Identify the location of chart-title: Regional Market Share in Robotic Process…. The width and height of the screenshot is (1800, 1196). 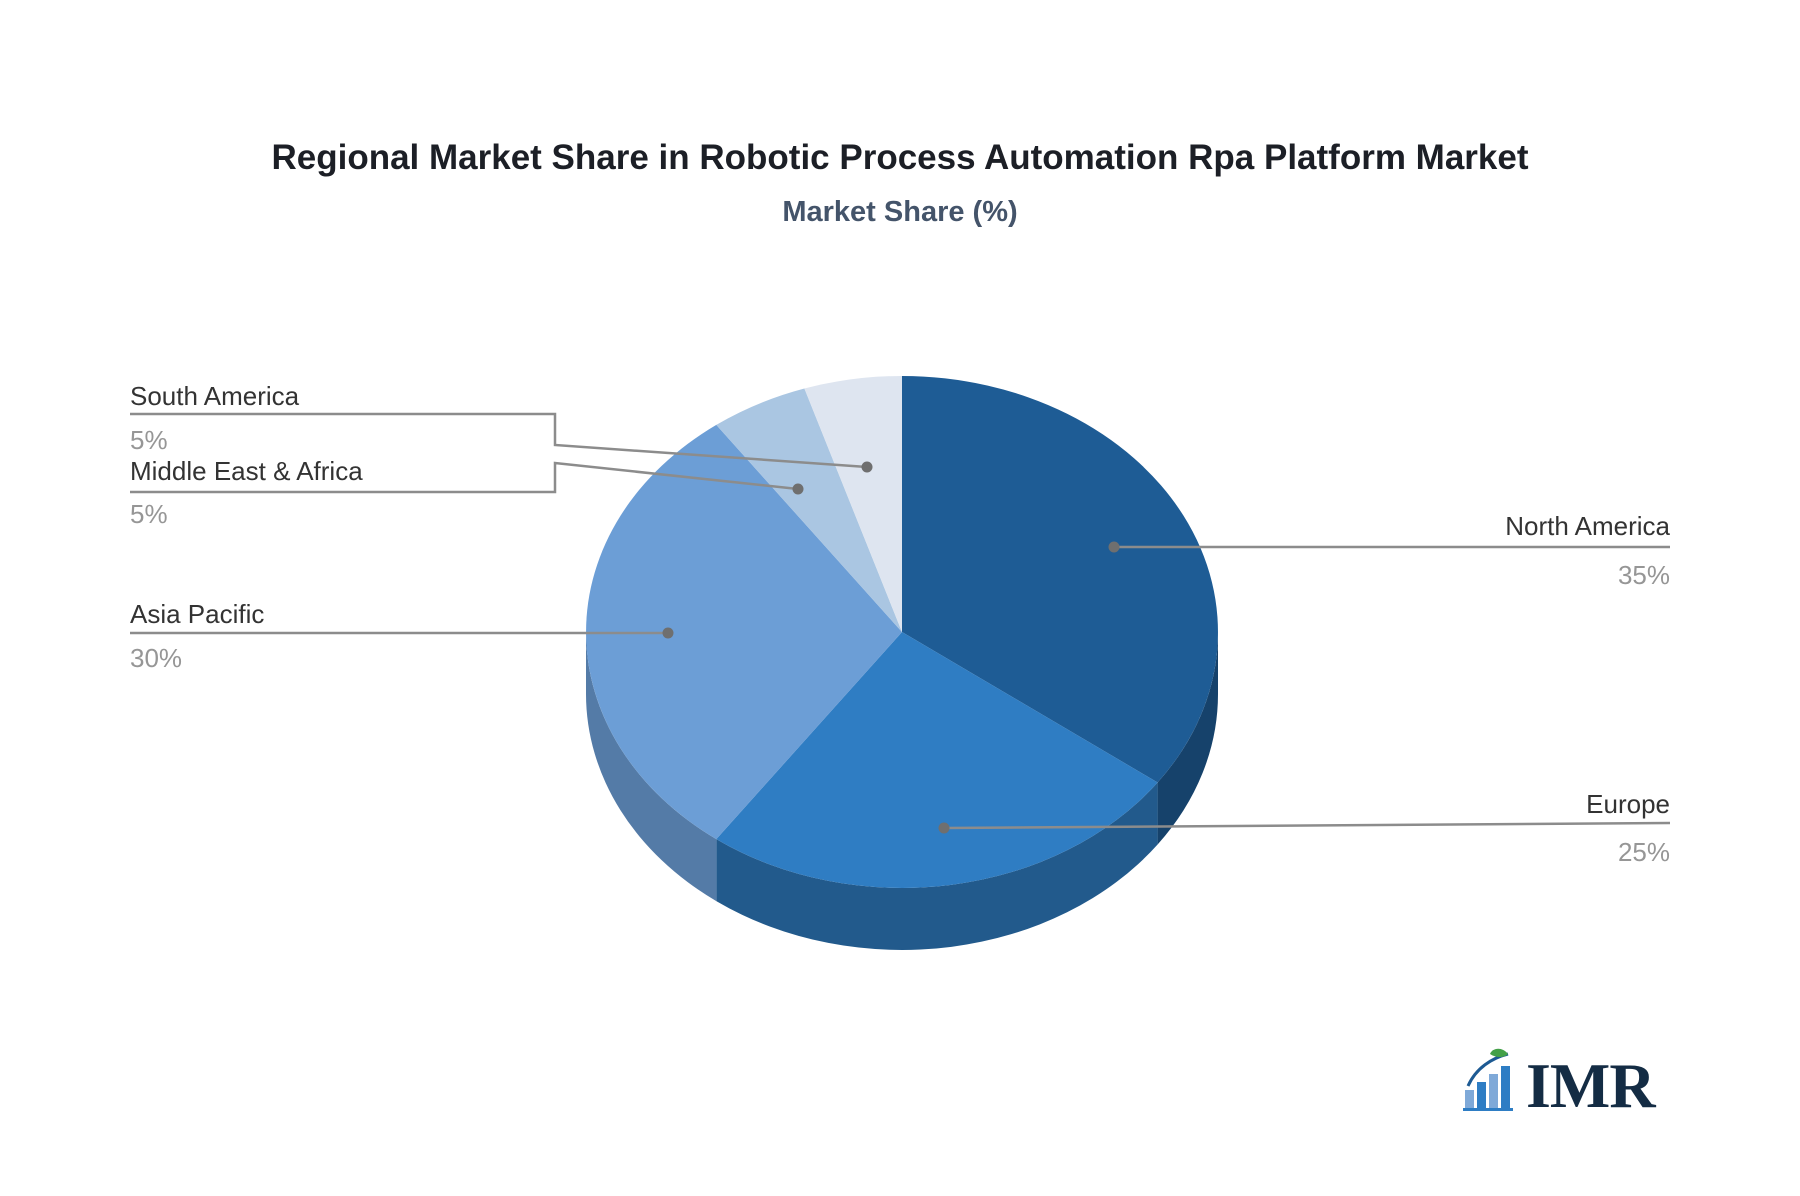
(900, 157).